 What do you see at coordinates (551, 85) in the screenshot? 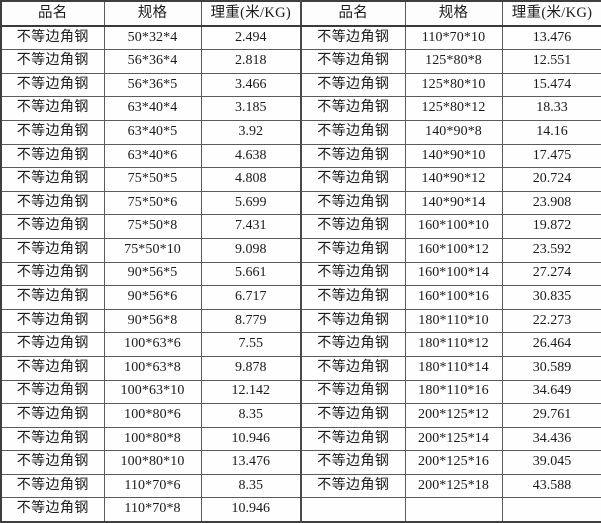
I see `cell-unit-weight-right: 15.474` at bounding box center [551, 85].